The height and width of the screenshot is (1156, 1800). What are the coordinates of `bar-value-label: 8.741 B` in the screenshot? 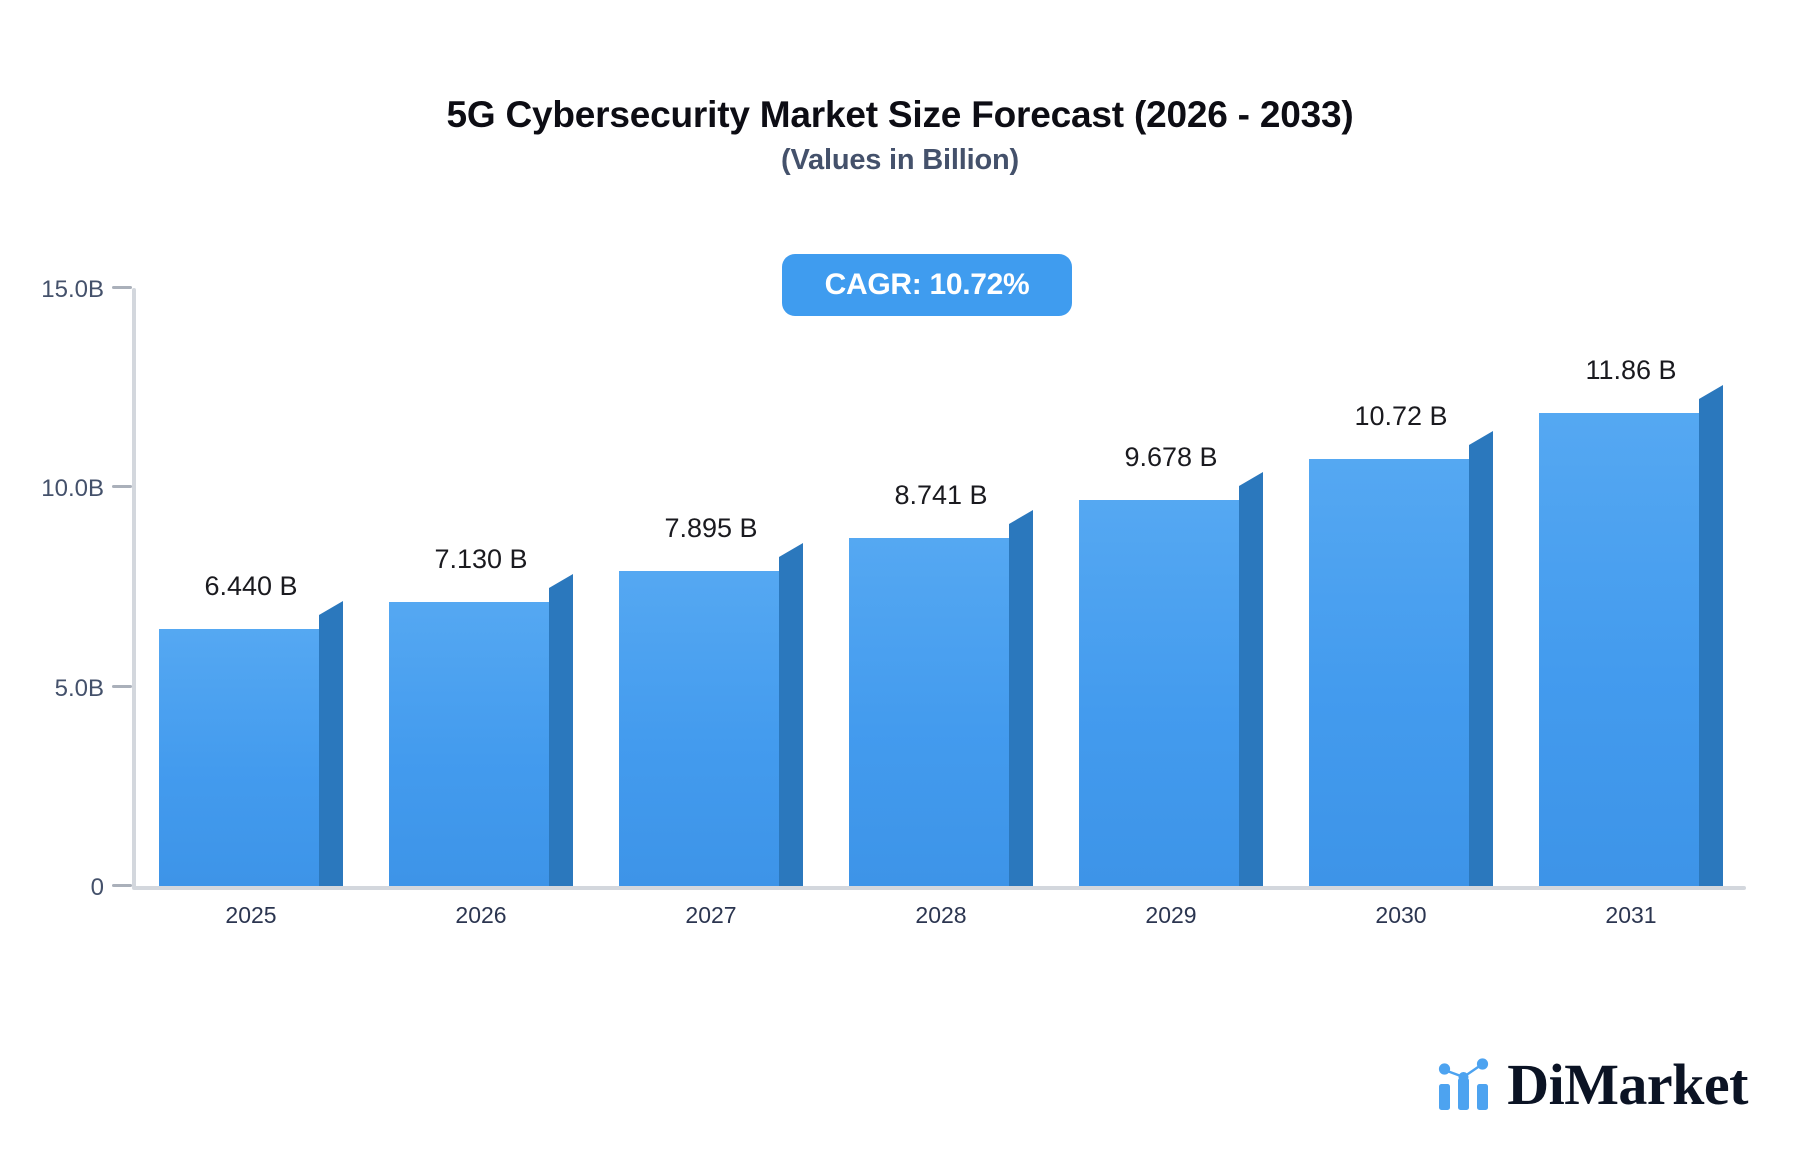 It's located at (941, 494).